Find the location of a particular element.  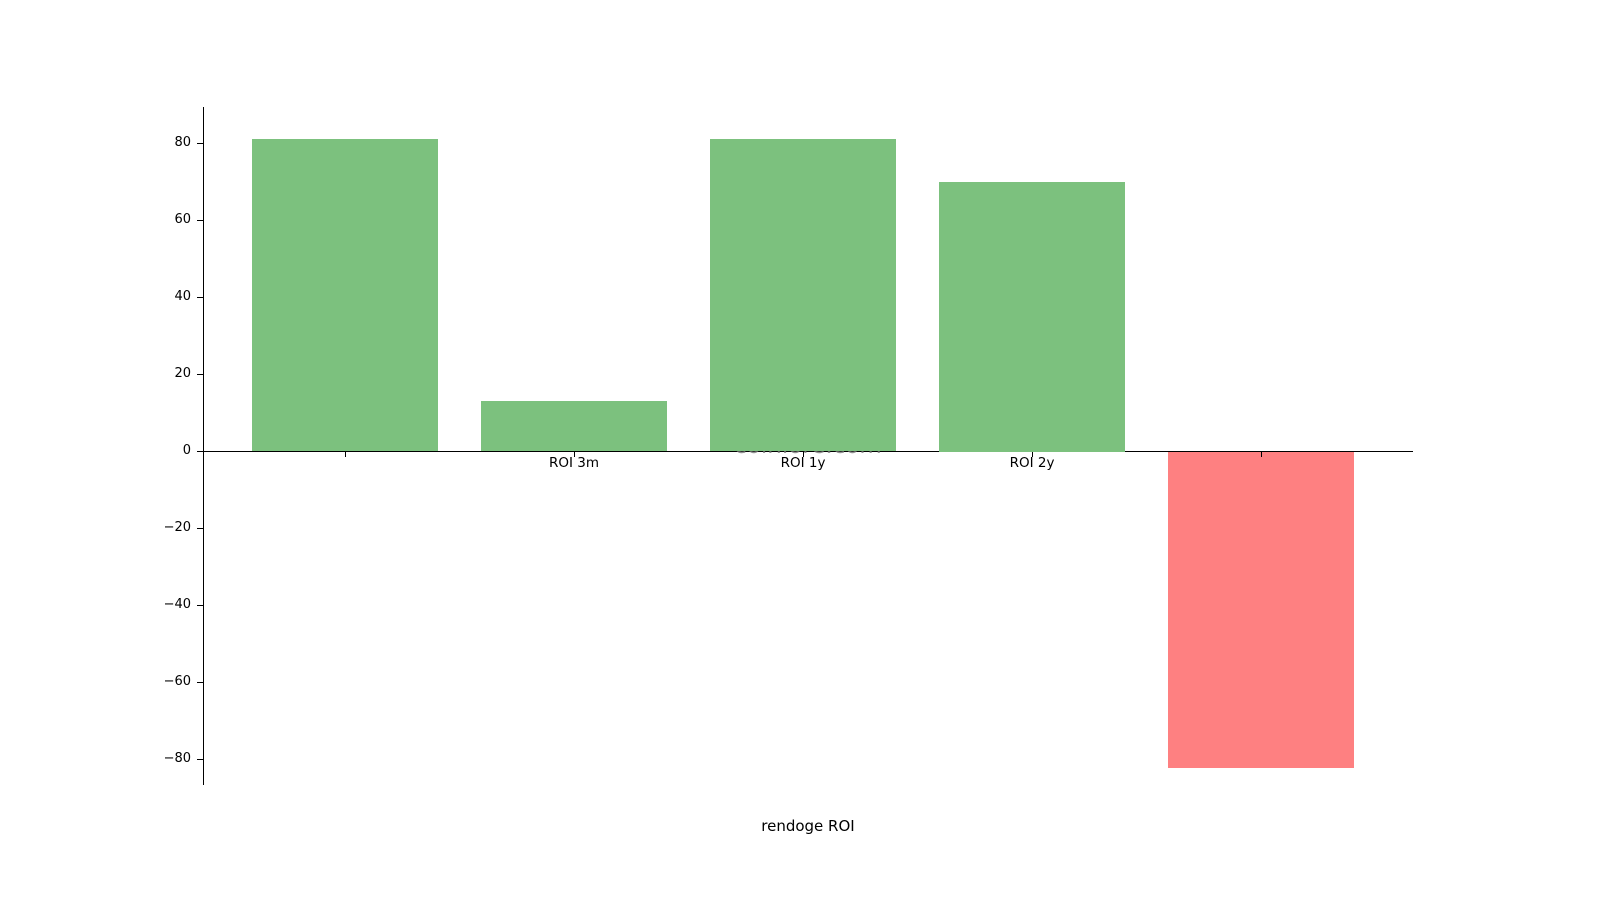

y-axis-tick-label: 60 is located at coordinates (182, 219).